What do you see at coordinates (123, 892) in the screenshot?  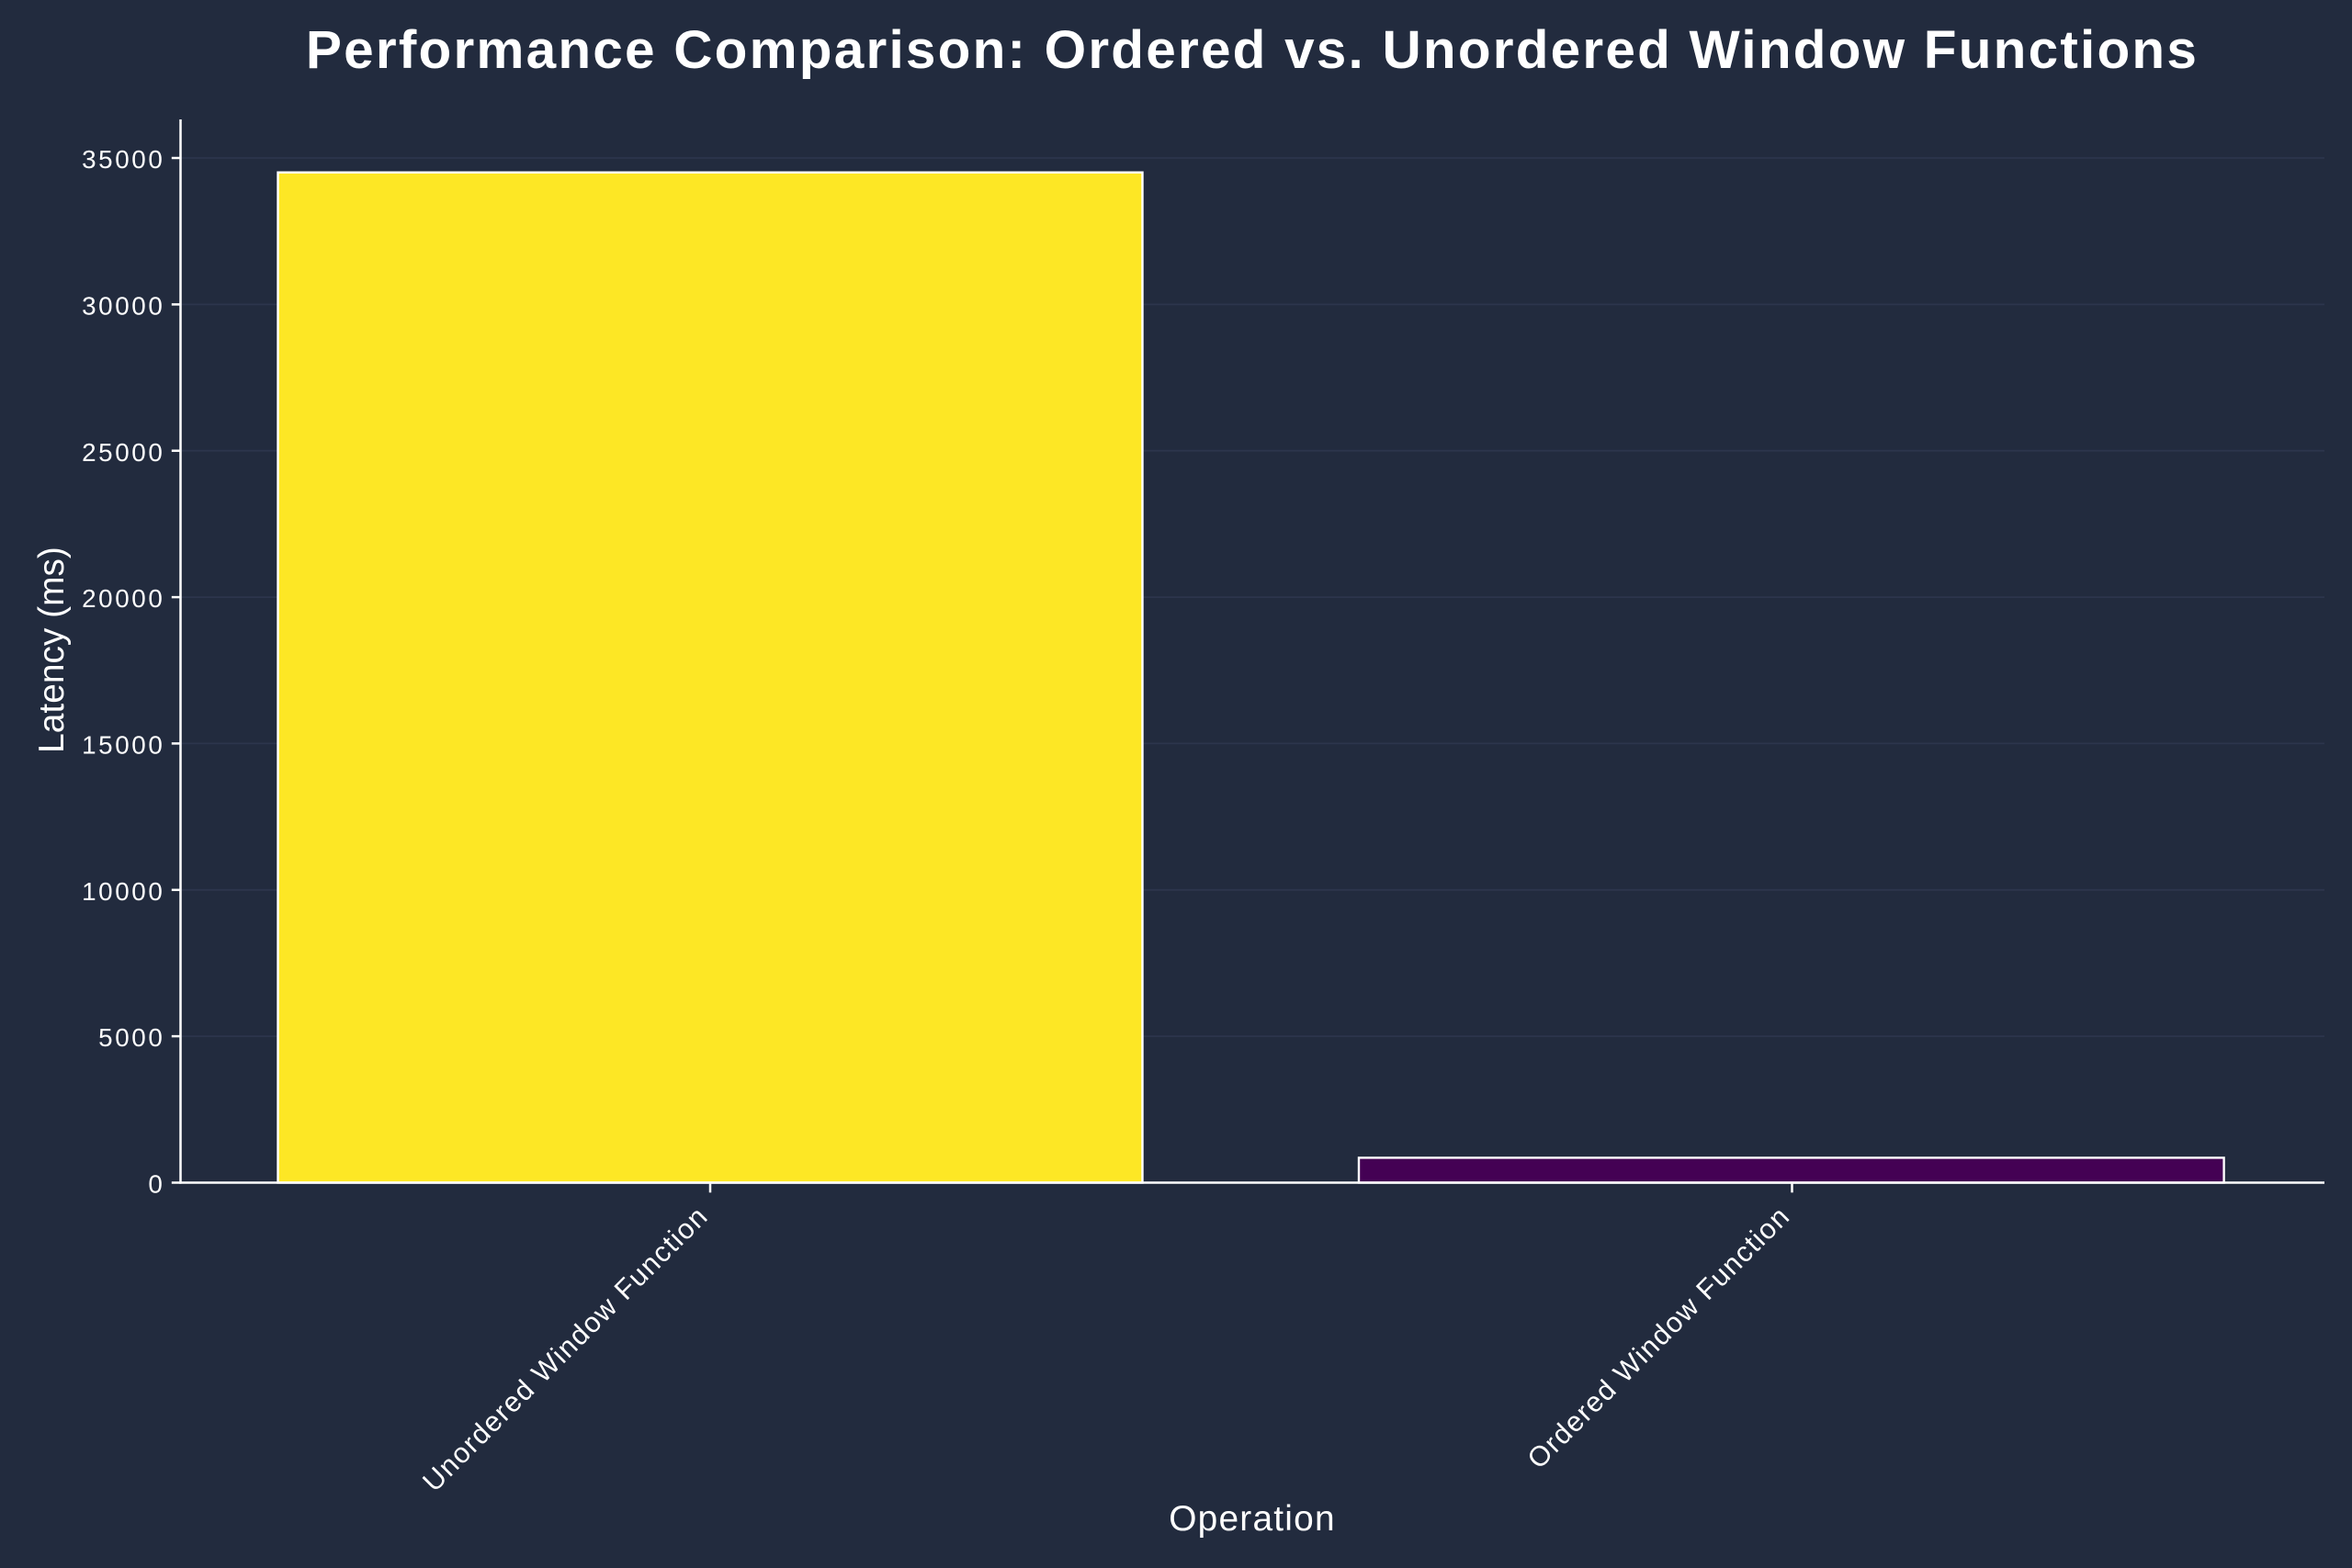 I see `svg-text: 10000` at bounding box center [123, 892].